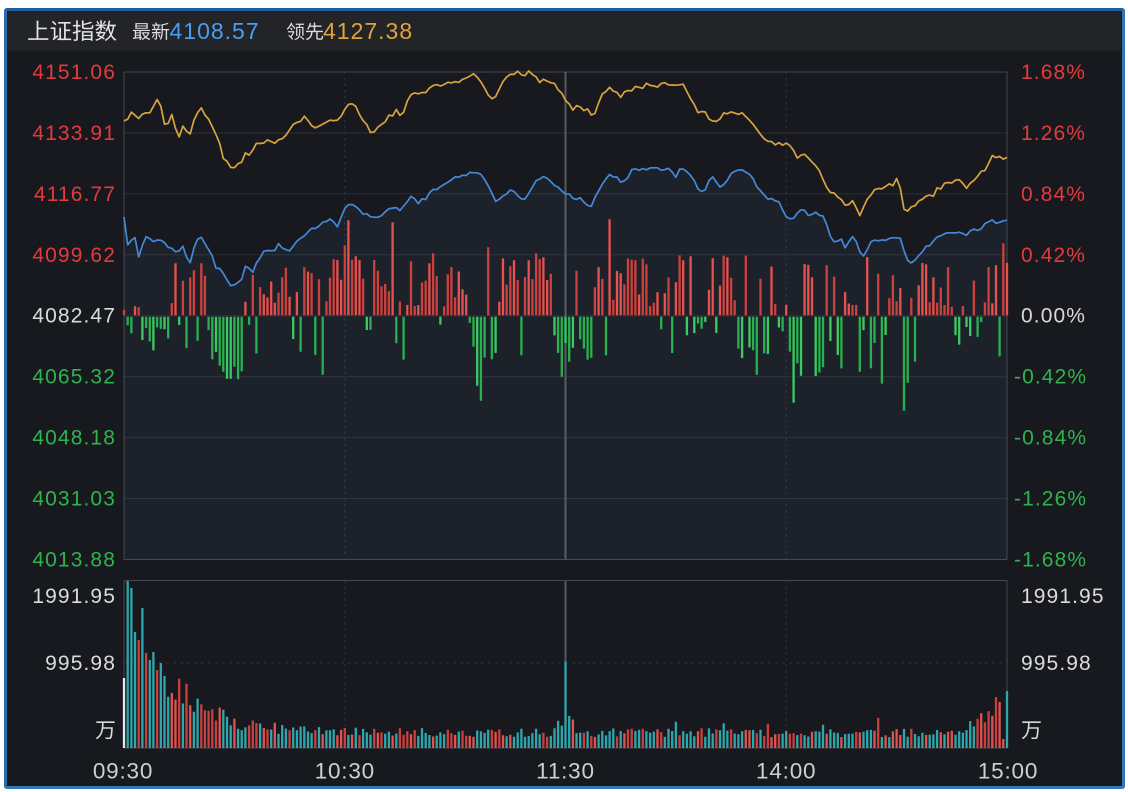  I want to click on svg-text: 4013.88, so click(74, 560).